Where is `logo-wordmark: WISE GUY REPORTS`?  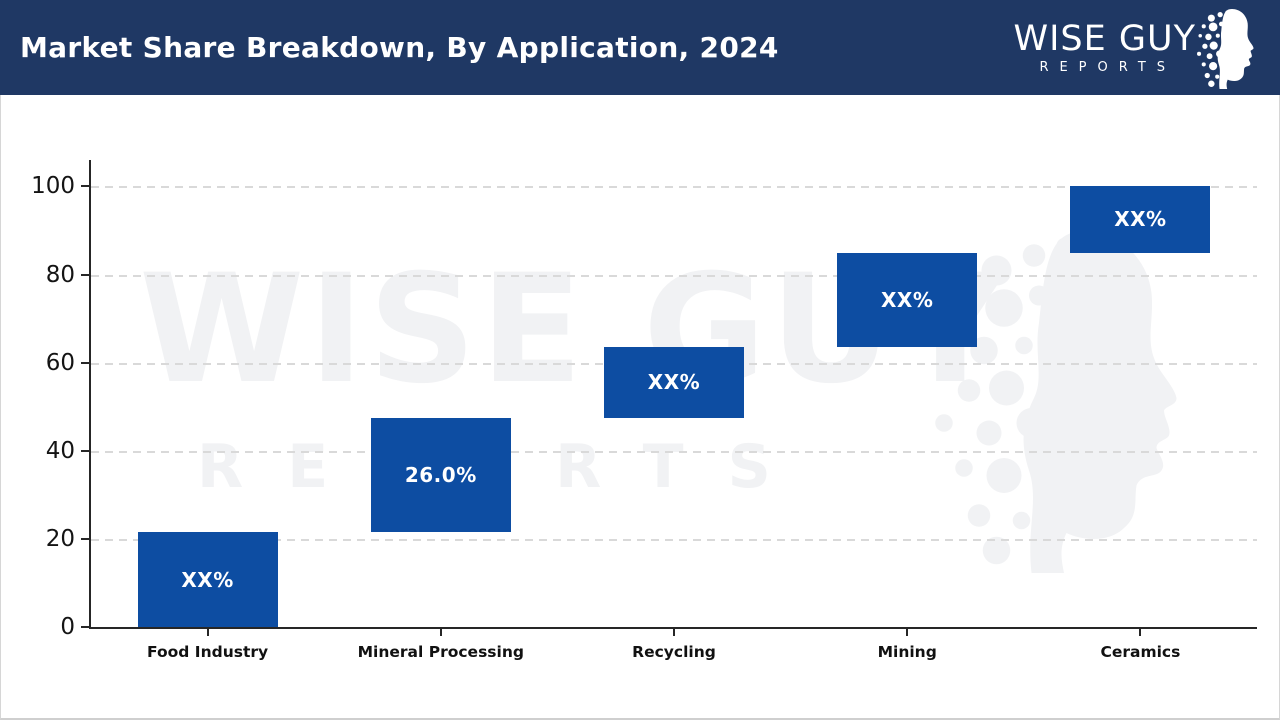
logo-wordmark: WISE GUY REPORTS is located at coordinates (1104, 46).